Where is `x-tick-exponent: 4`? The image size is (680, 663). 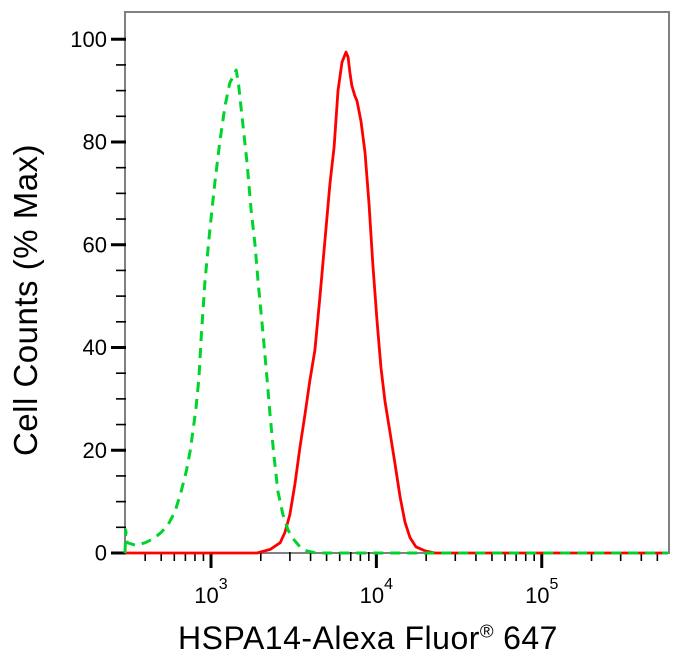 x-tick-exponent: 4 is located at coordinates (388, 584).